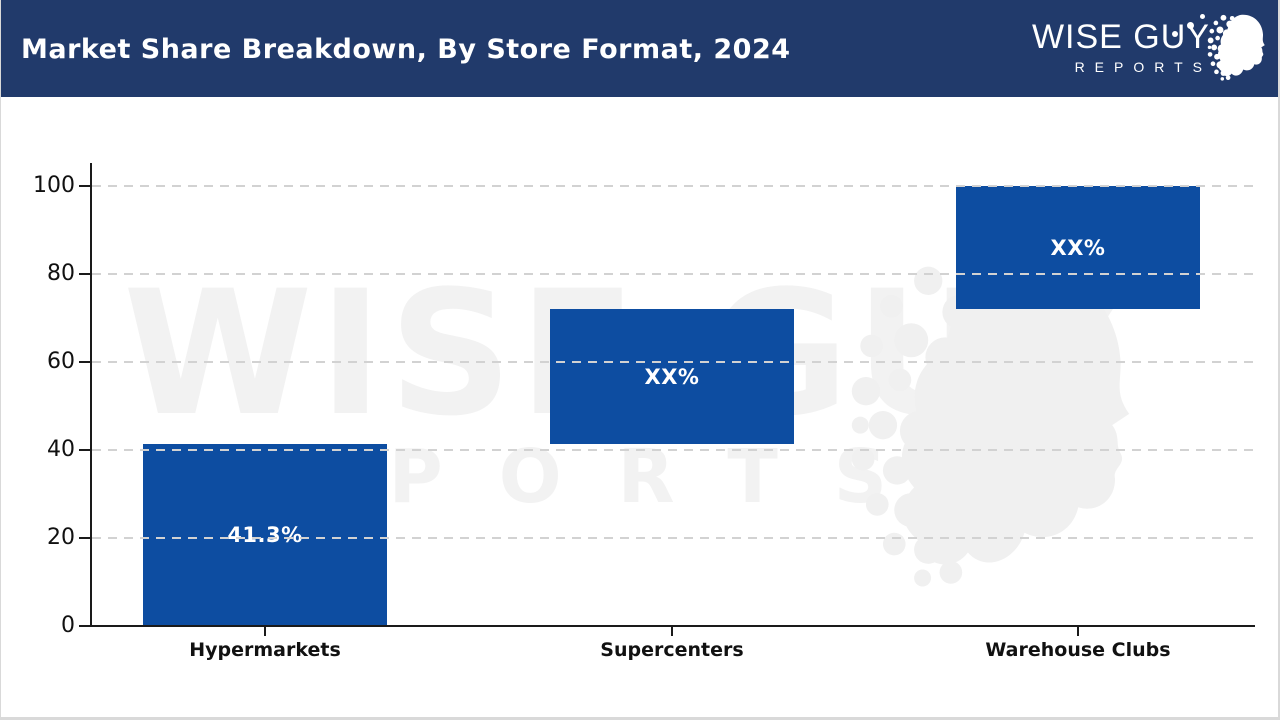  I want to click on x-axis-line, so click(672, 626).